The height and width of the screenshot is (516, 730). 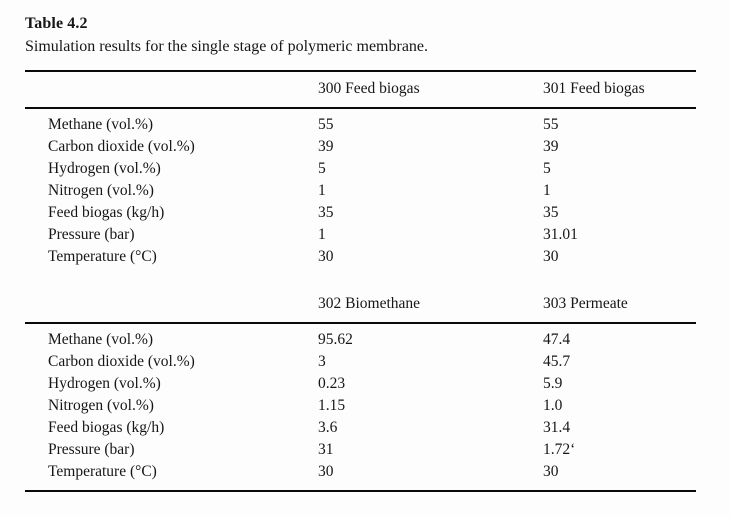 What do you see at coordinates (557, 427) in the screenshot?
I see `cell-value: 31.4` at bounding box center [557, 427].